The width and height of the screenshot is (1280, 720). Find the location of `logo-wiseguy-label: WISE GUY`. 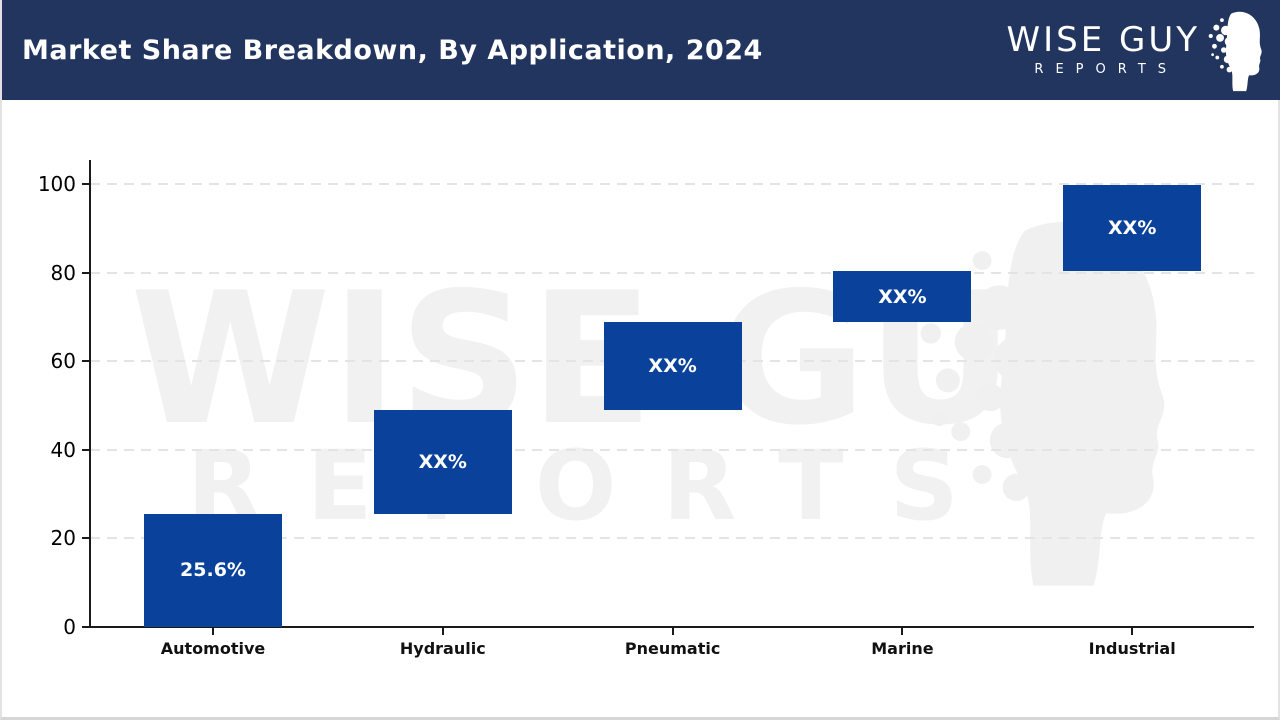

logo-wiseguy-label: WISE GUY is located at coordinates (1103, 40).